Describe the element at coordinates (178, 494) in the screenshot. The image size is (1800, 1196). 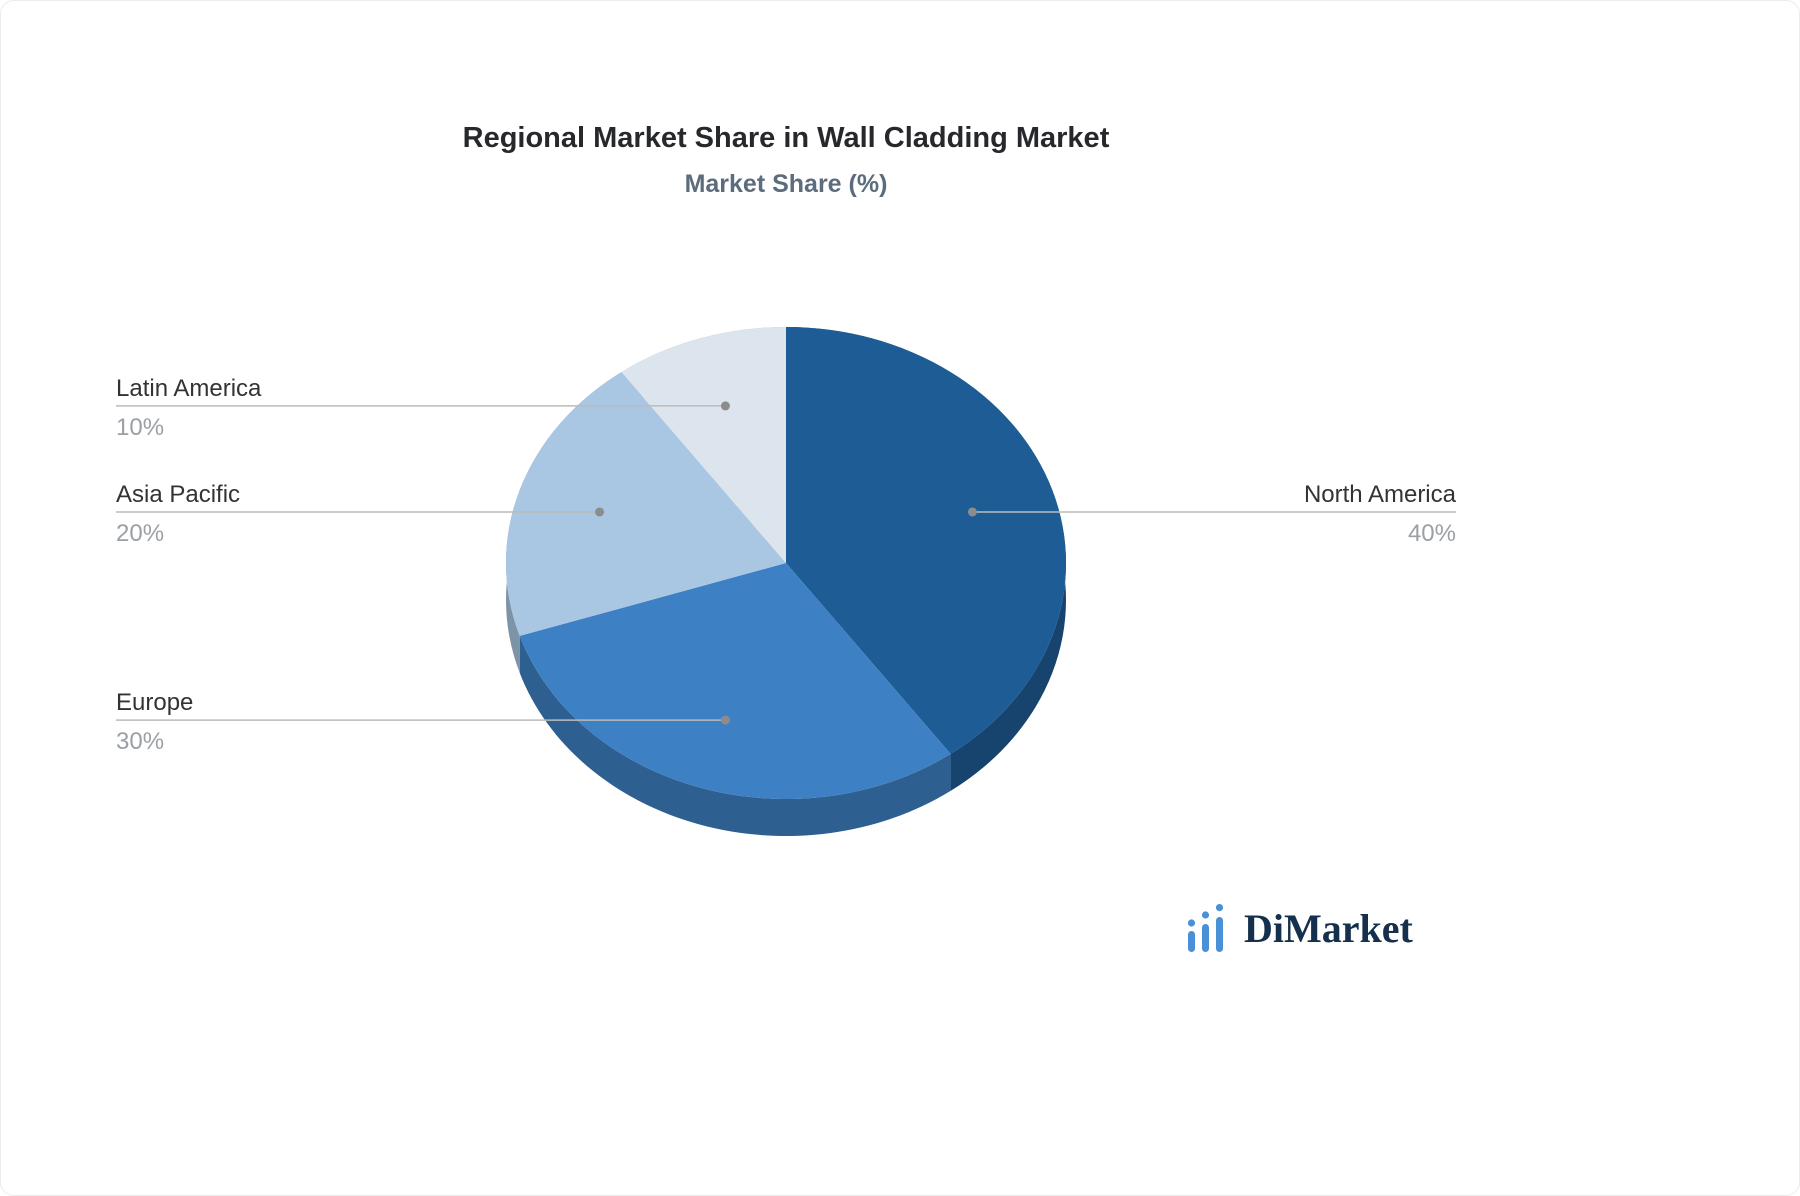
I see `slice-label-asia-pacific: Asia Pacific` at that location.